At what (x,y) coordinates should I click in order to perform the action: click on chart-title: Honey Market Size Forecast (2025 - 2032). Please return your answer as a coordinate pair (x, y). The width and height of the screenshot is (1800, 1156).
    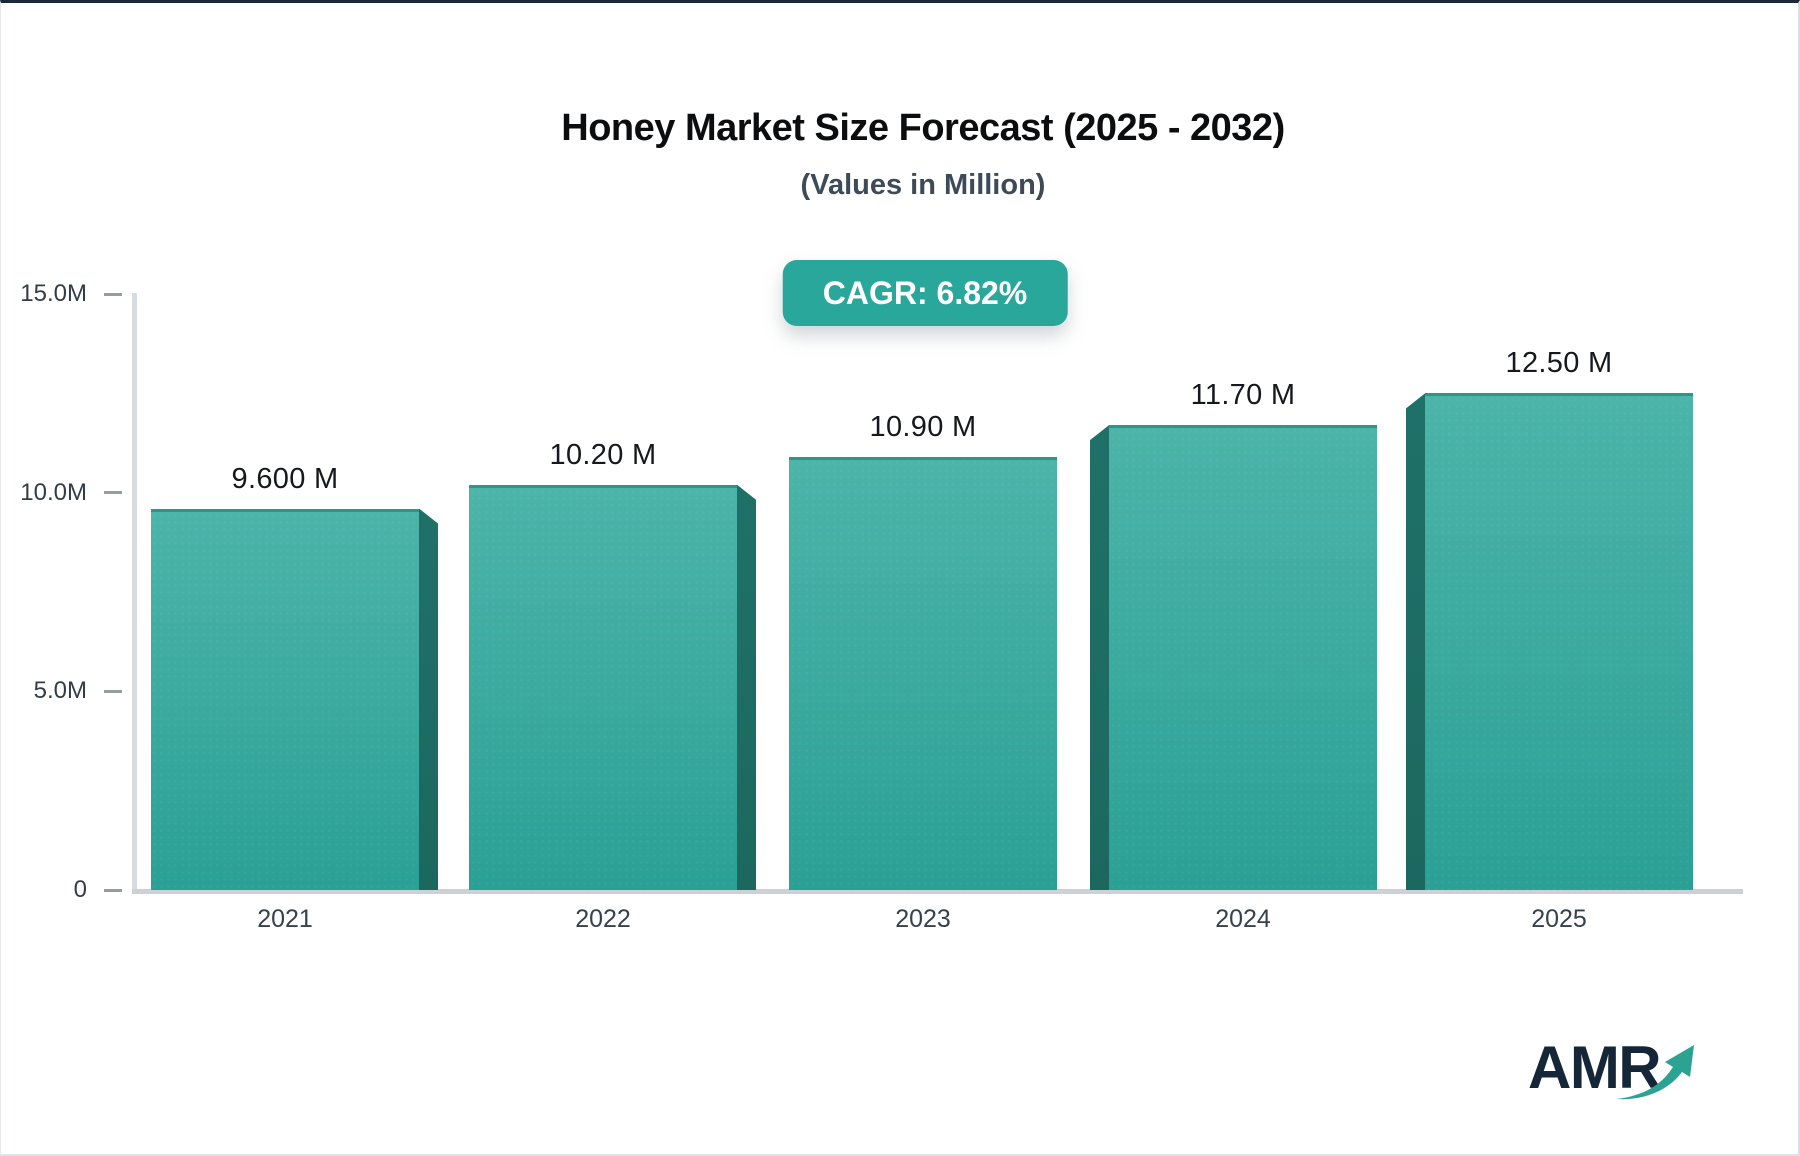
    Looking at the image, I should click on (923, 128).